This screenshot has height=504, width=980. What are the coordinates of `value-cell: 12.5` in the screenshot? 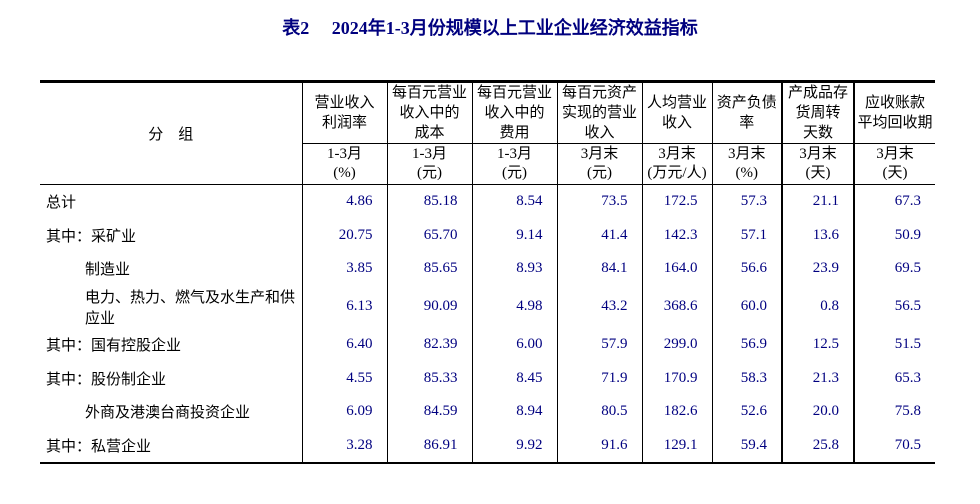 It's located at (818, 344).